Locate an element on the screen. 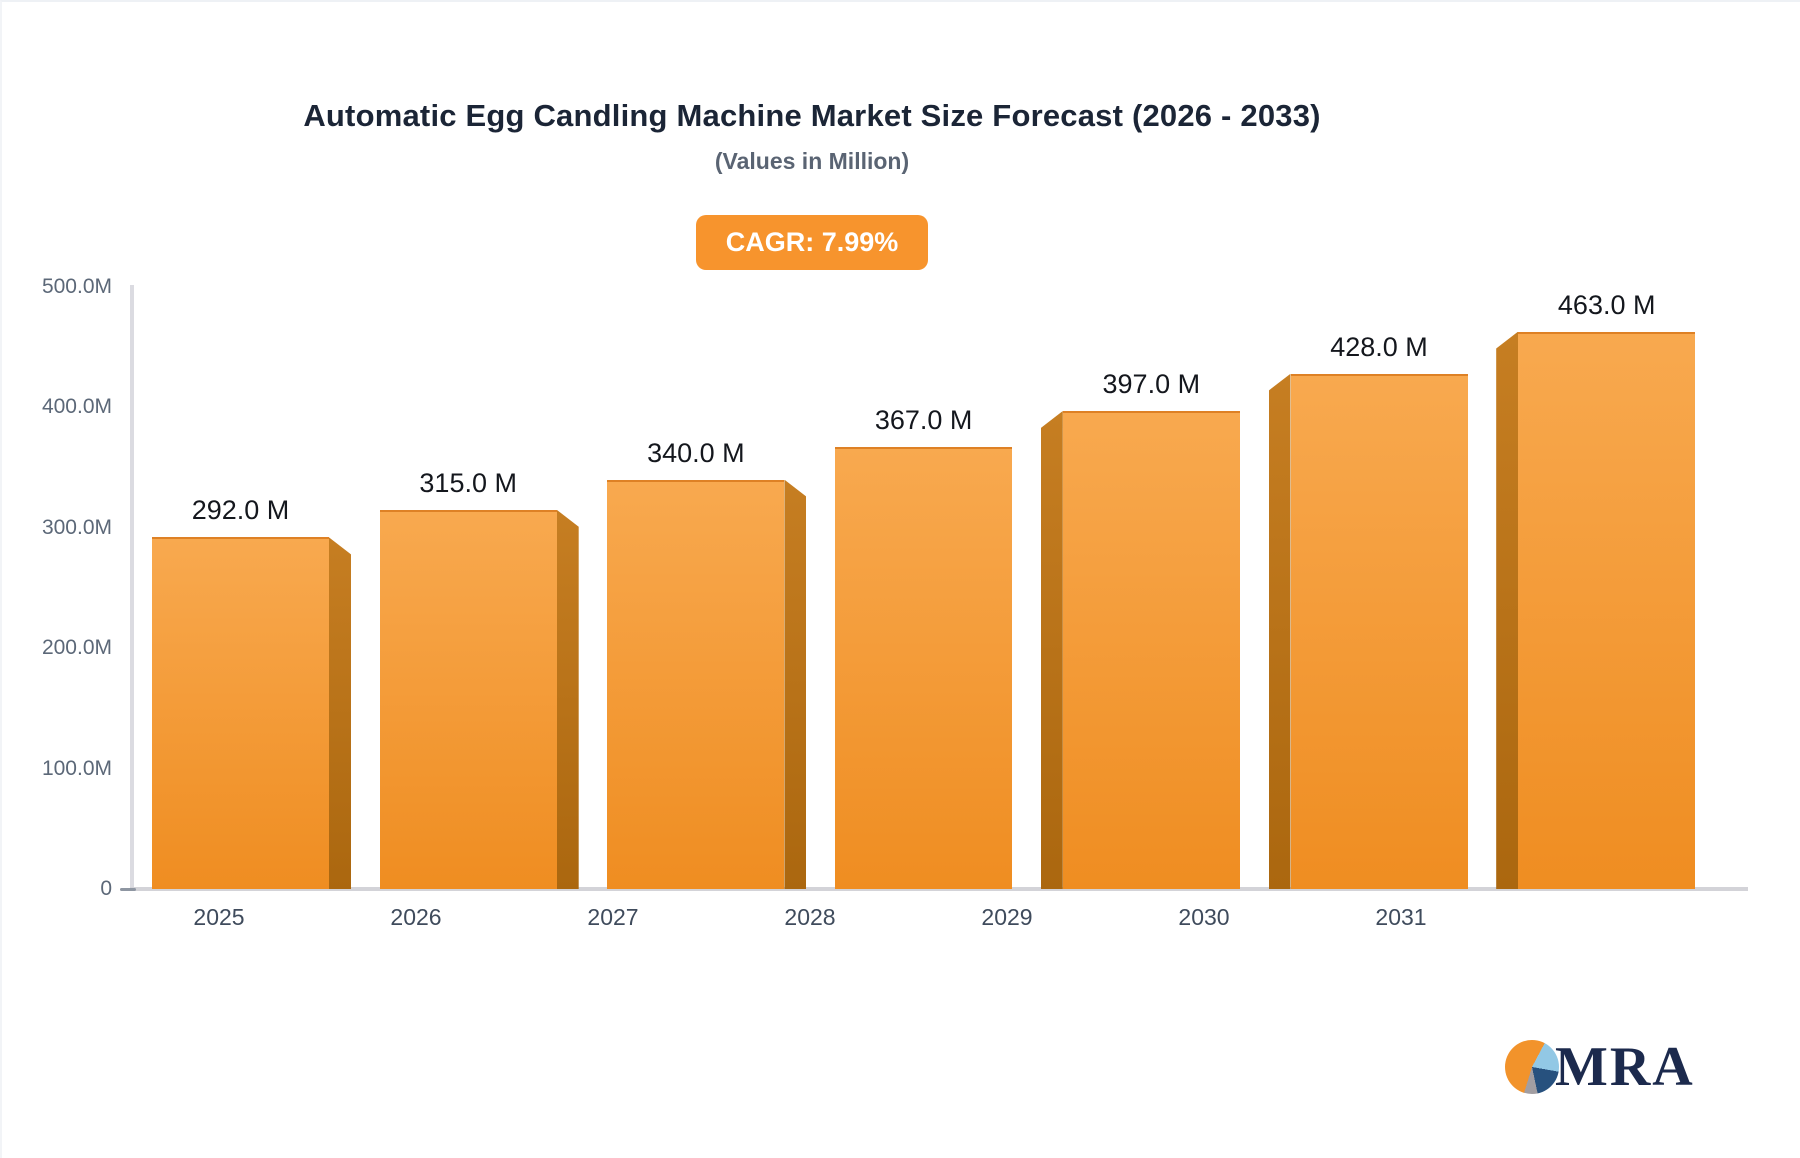  y-axis-line is located at coordinates (132, 588).